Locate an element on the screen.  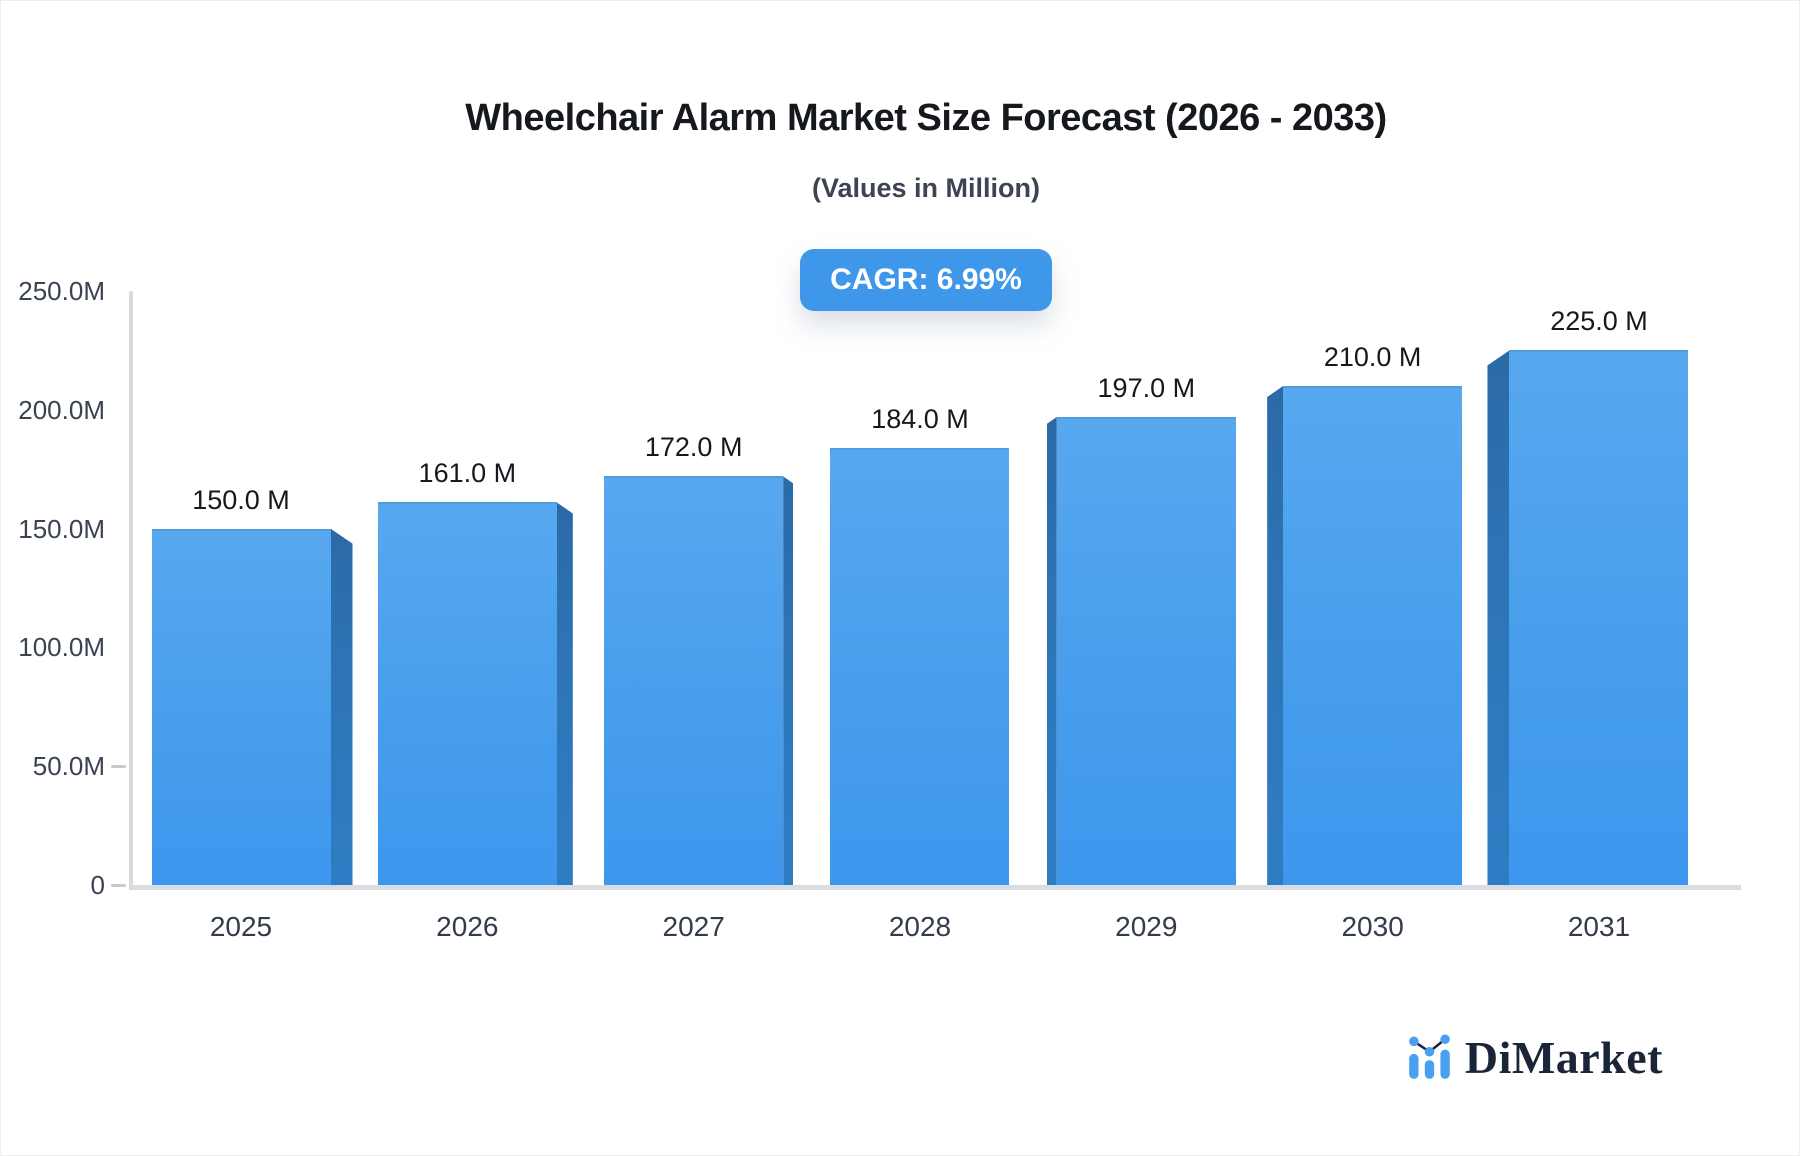
bar-2029 is located at coordinates (1146, 650).